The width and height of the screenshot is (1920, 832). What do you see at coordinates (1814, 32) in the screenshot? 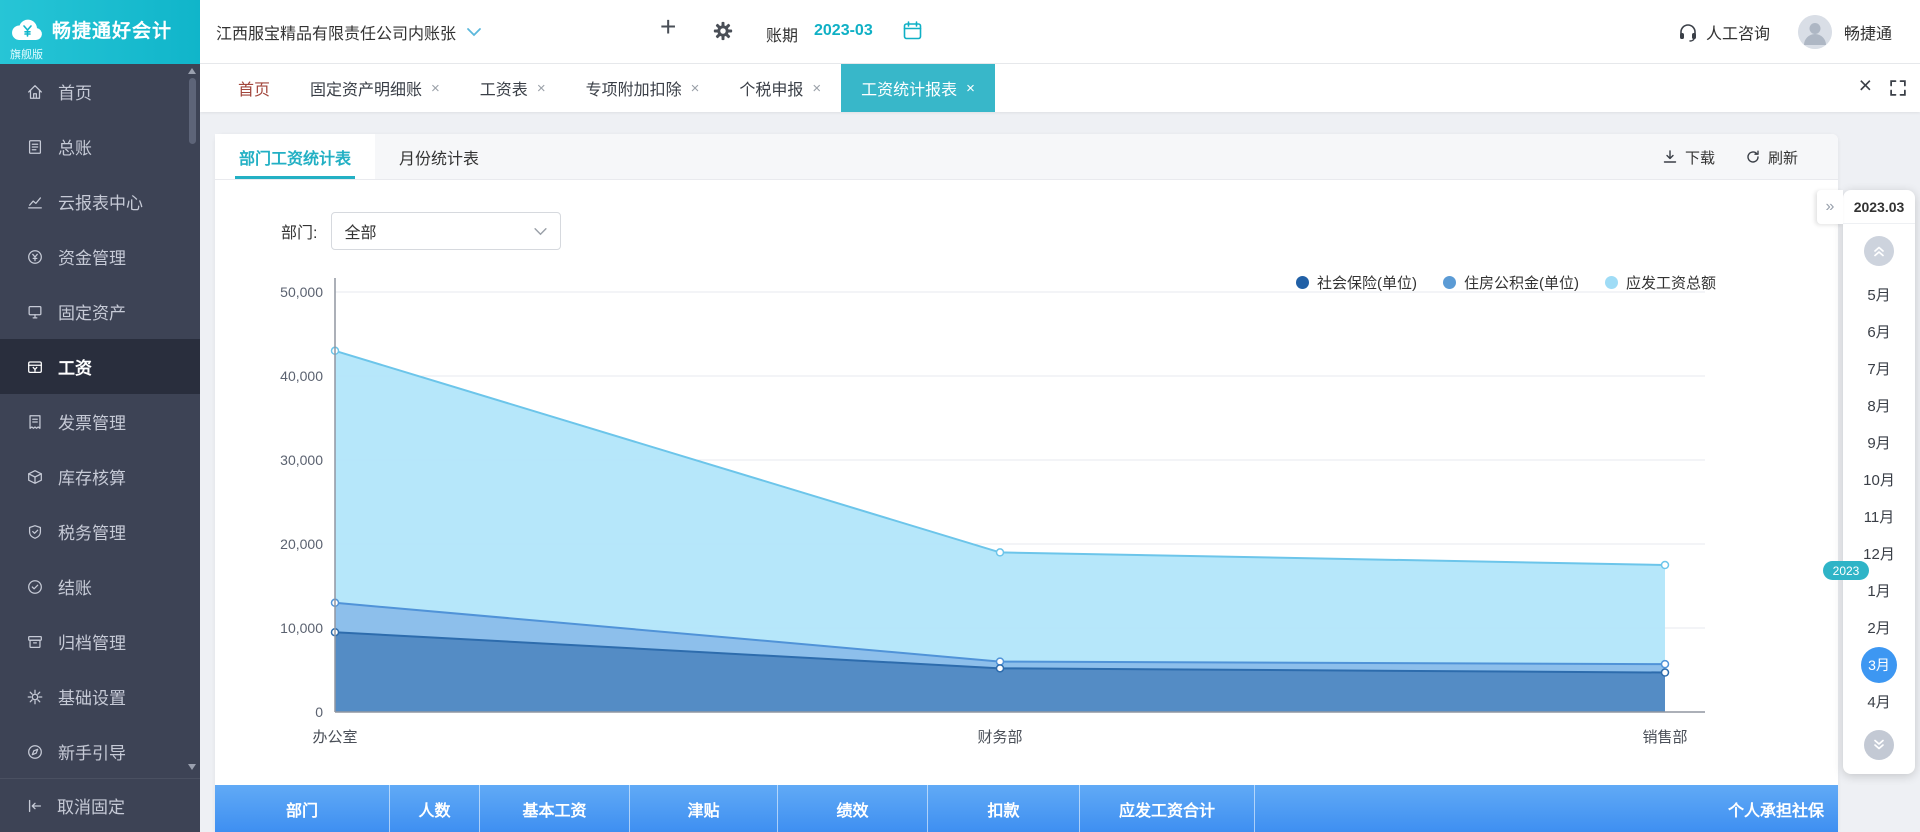
I see `avatar` at bounding box center [1814, 32].